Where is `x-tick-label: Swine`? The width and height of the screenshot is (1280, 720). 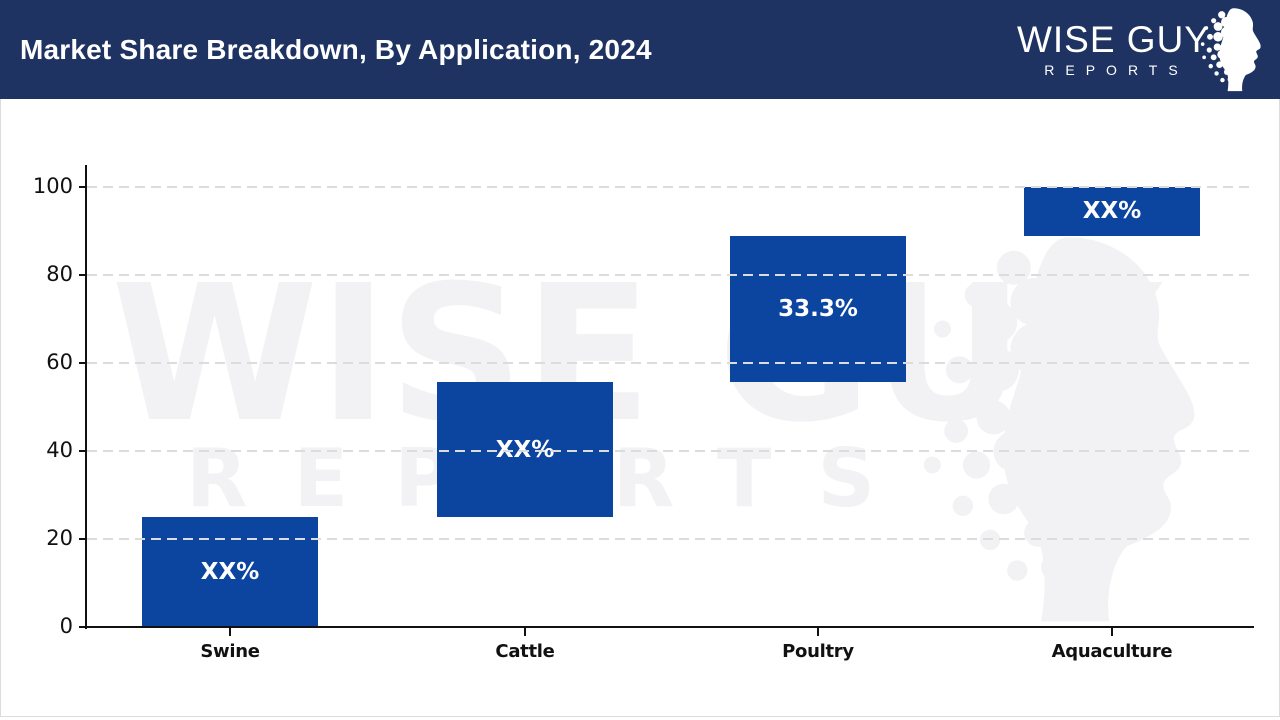 x-tick-label: Swine is located at coordinates (230, 651).